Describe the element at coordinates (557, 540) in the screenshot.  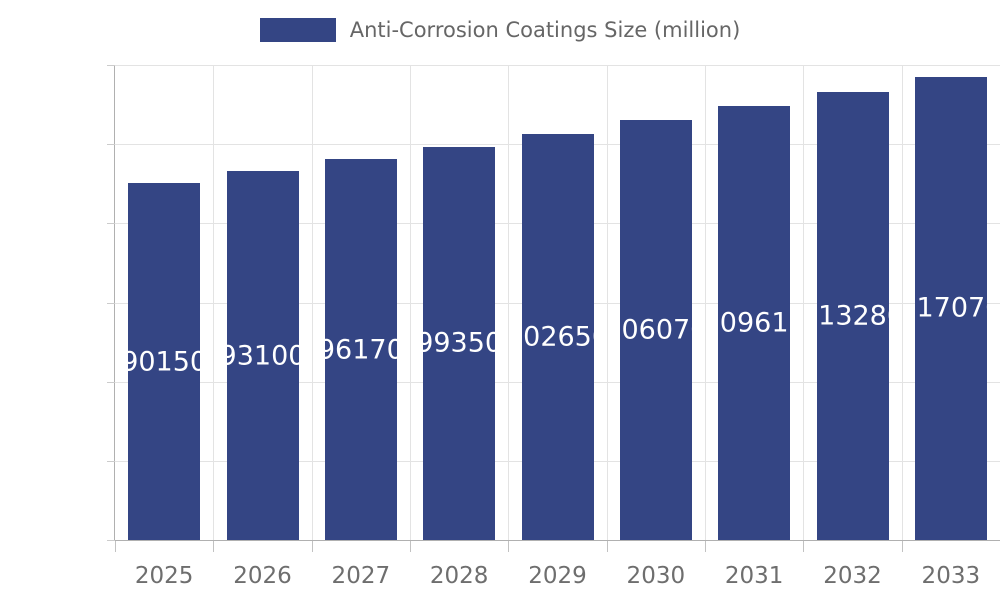
I see `x-axis-line` at that location.